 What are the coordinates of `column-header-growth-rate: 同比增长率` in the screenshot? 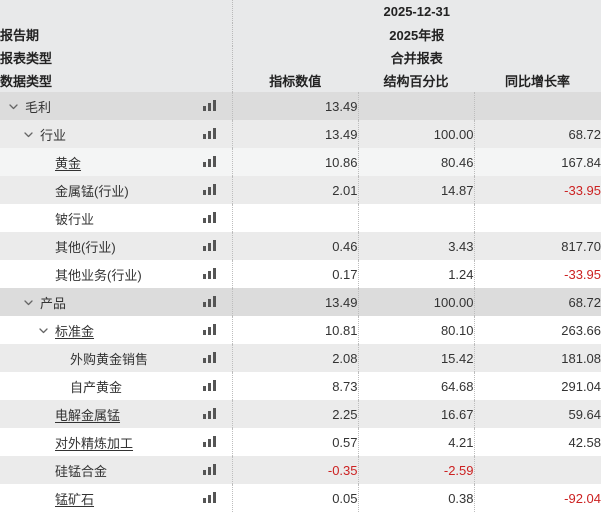 It's located at (537, 80).